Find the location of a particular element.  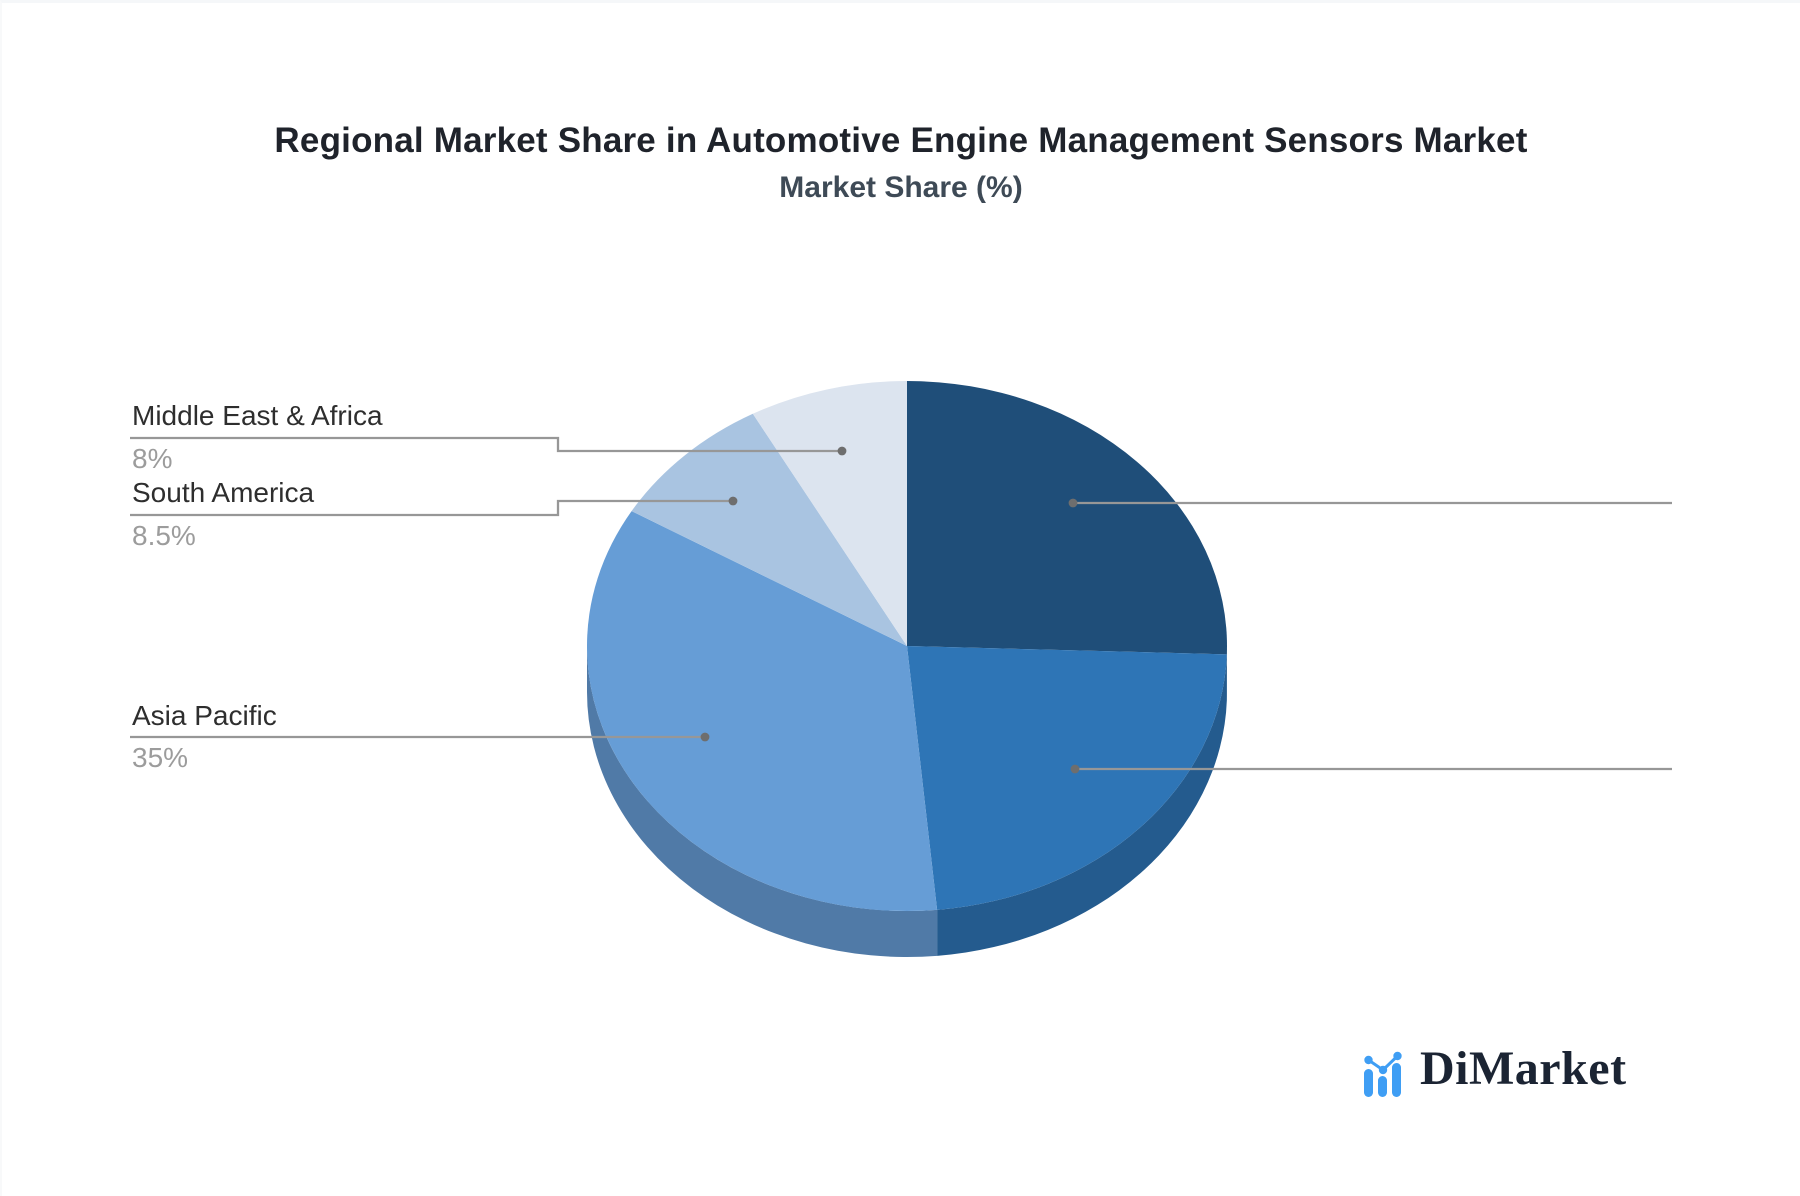

pie-slice-south-america is located at coordinates (769, 529).